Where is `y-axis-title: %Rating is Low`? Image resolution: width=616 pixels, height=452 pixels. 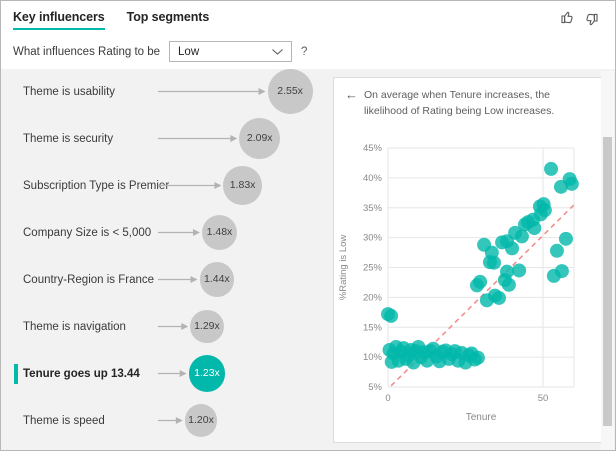
y-axis-title: %Rating is Low is located at coordinates (343, 268).